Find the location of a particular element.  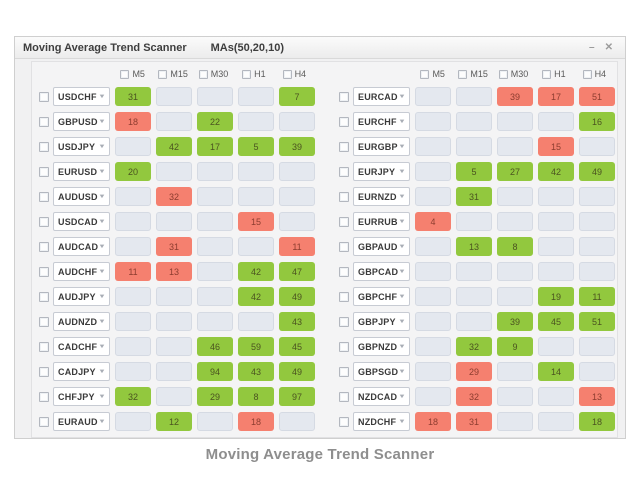

pair-select: NZDCAD ▼ is located at coordinates (381, 396).